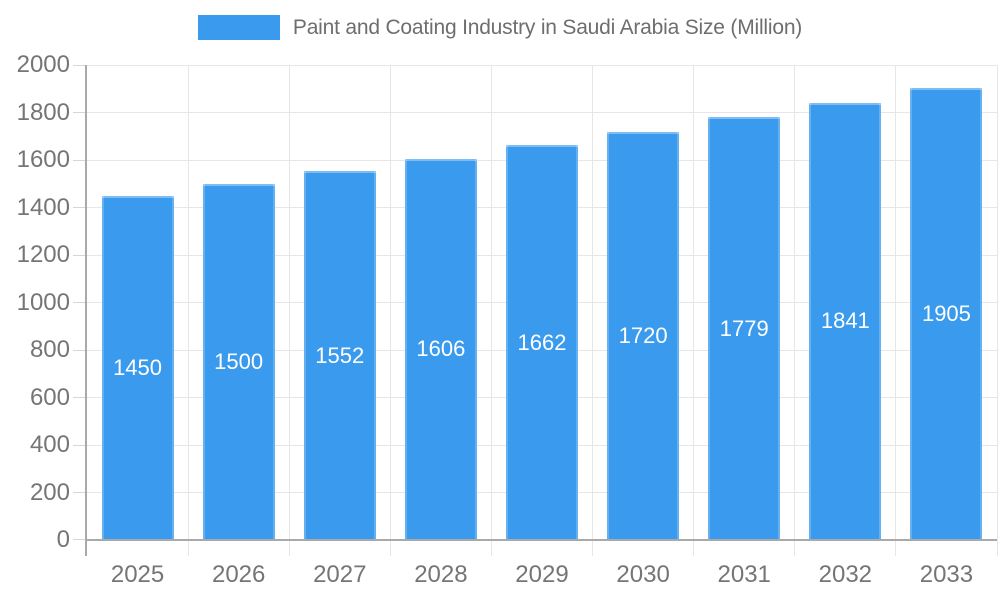 Image resolution: width=1000 pixels, height=600 pixels. I want to click on legend-swatch, so click(238, 27).